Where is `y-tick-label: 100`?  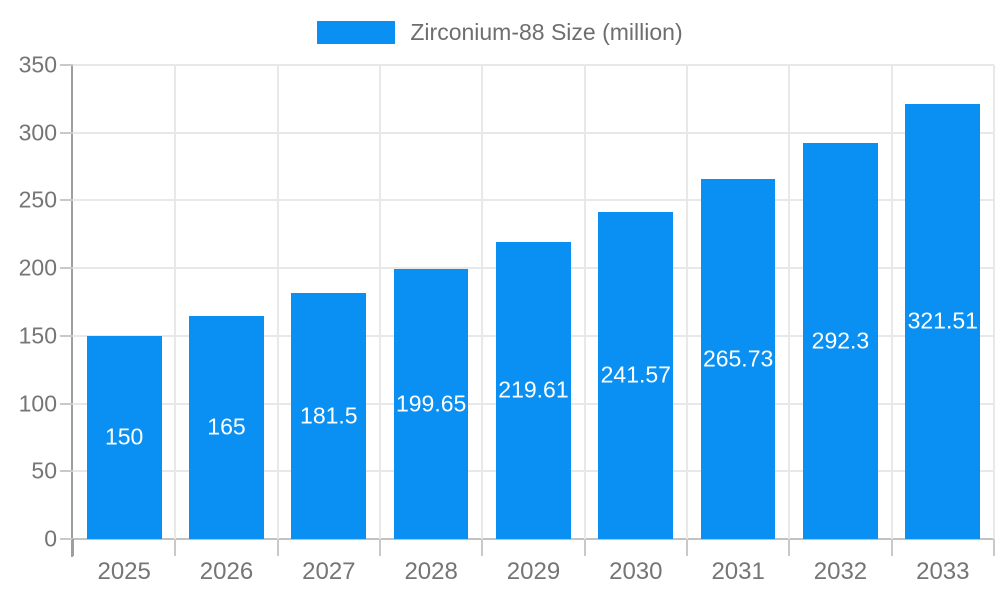
y-tick-label: 100 is located at coordinates (37, 403).